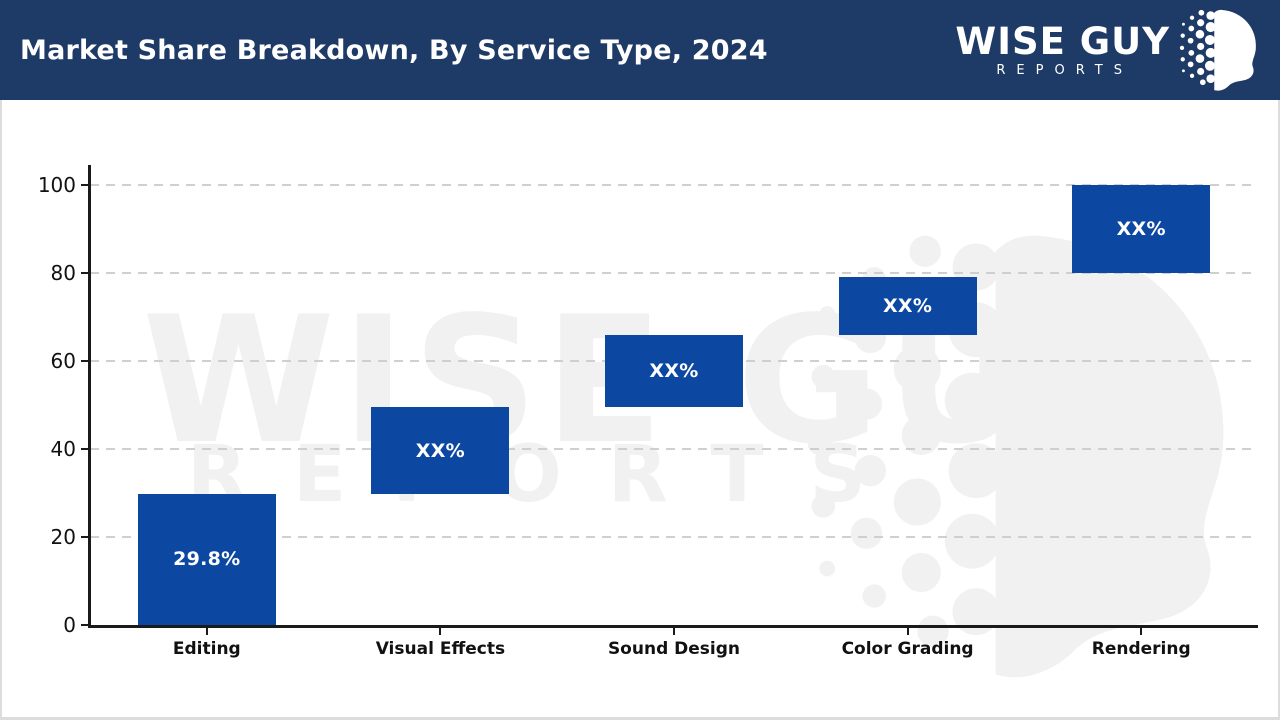 This screenshot has height=720, width=1280. I want to click on logo-subtitle: REPORTS, so click(1064, 70).